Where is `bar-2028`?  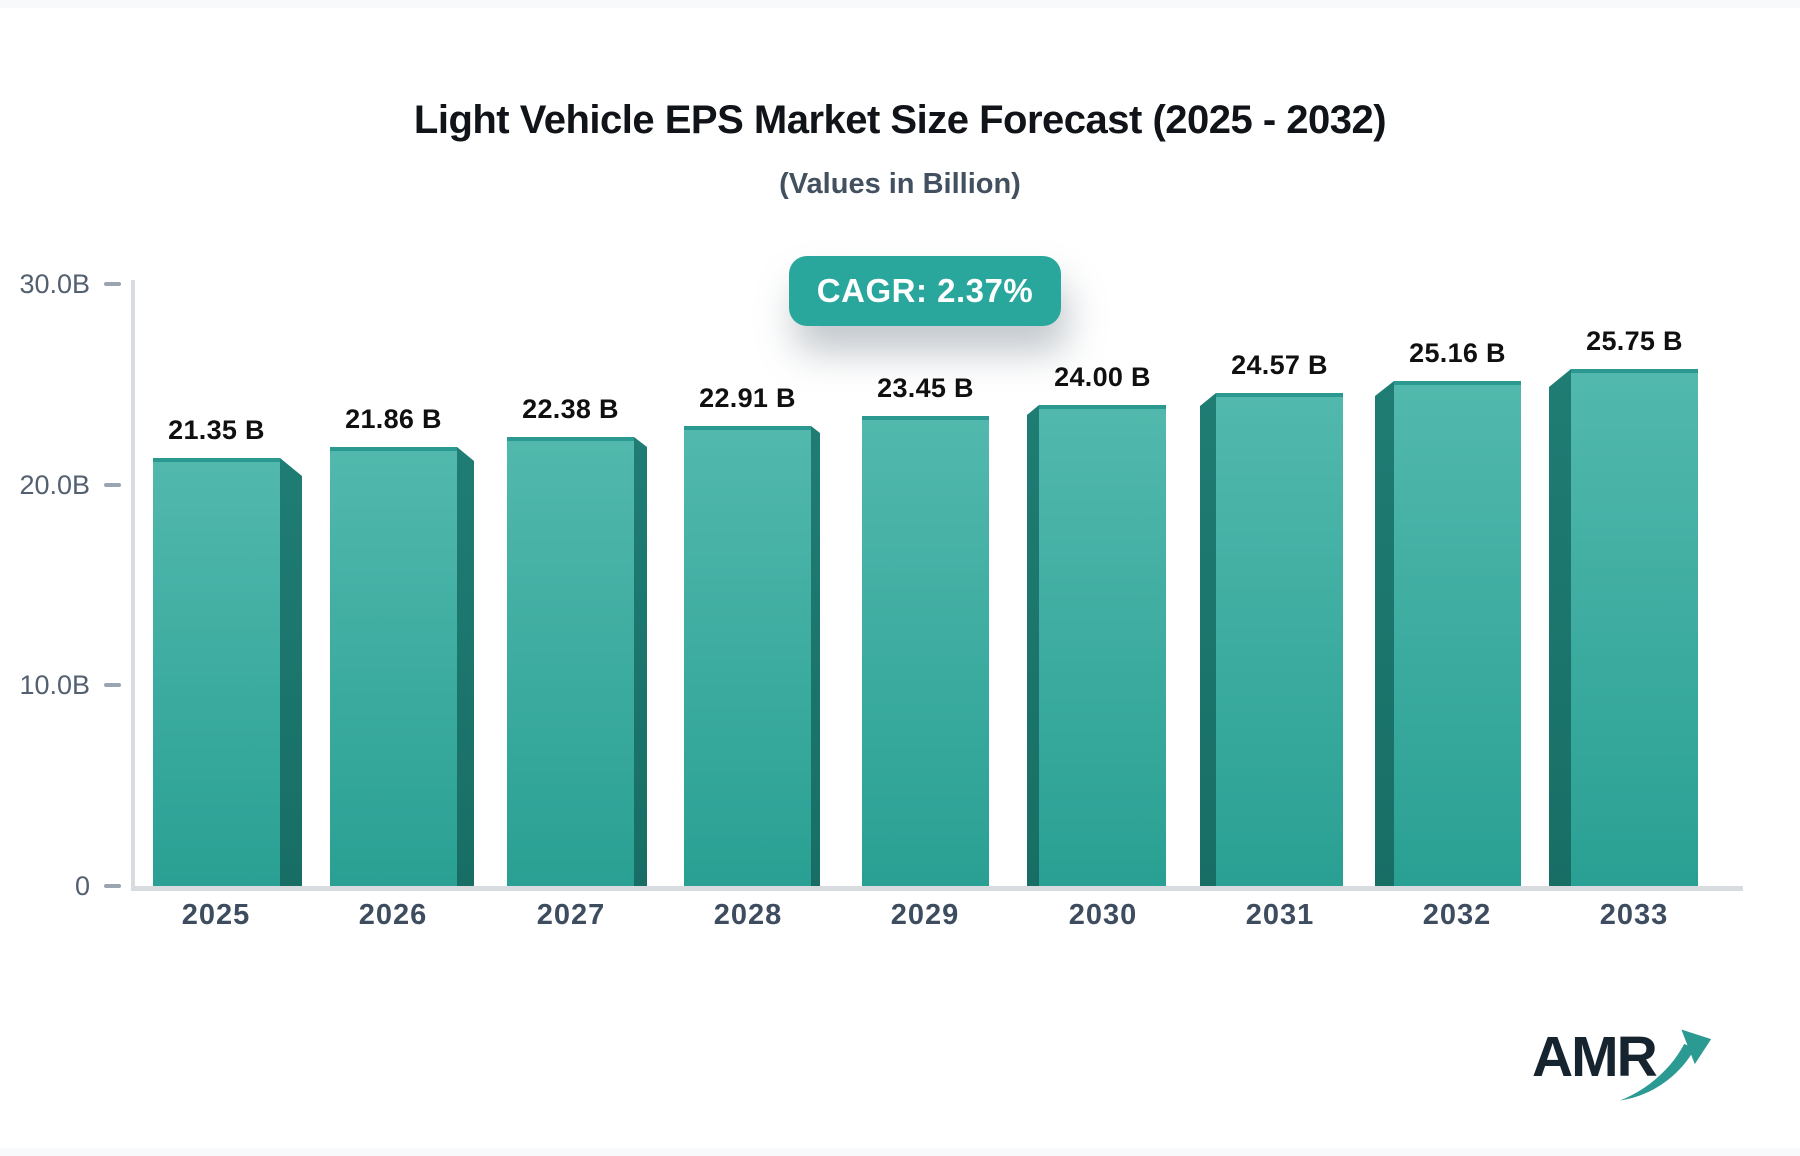
bar-2028 is located at coordinates (747, 656).